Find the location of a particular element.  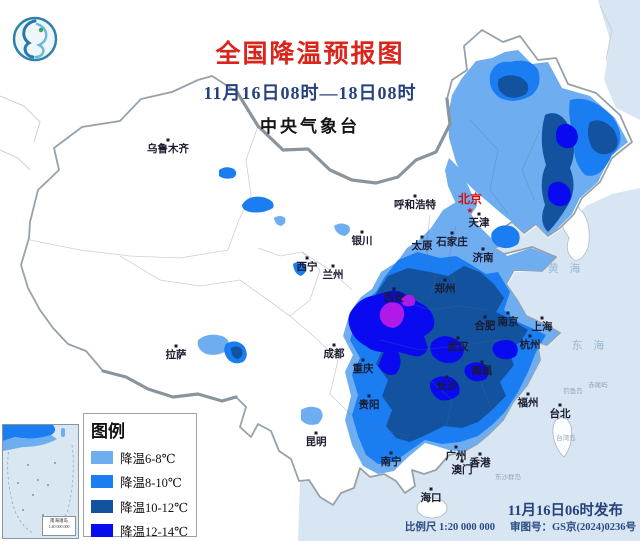

city-label-贵阳: 贵阳 is located at coordinates (369, 404).